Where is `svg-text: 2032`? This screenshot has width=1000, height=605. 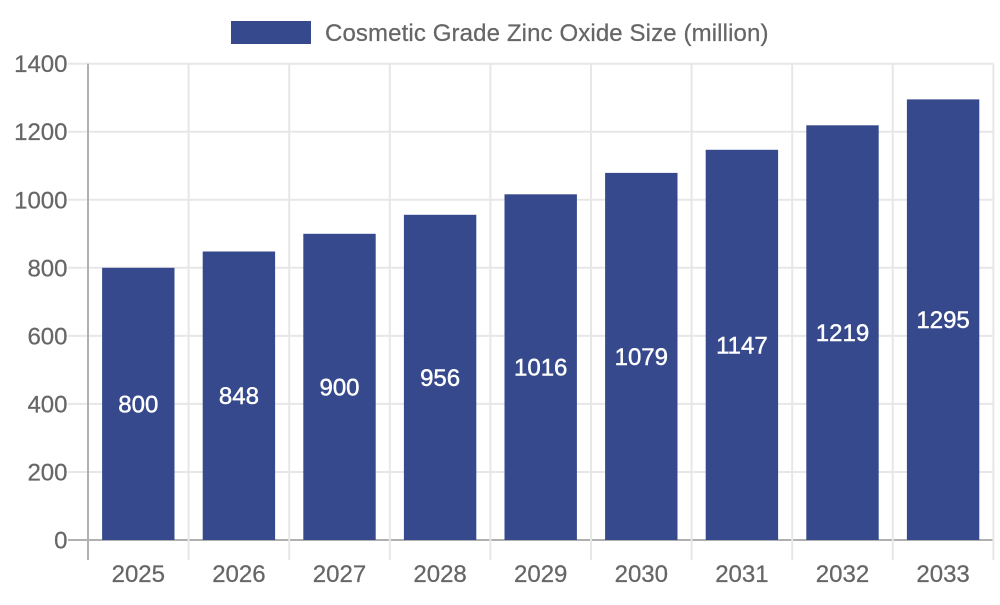 svg-text: 2032 is located at coordinates (842, 574).